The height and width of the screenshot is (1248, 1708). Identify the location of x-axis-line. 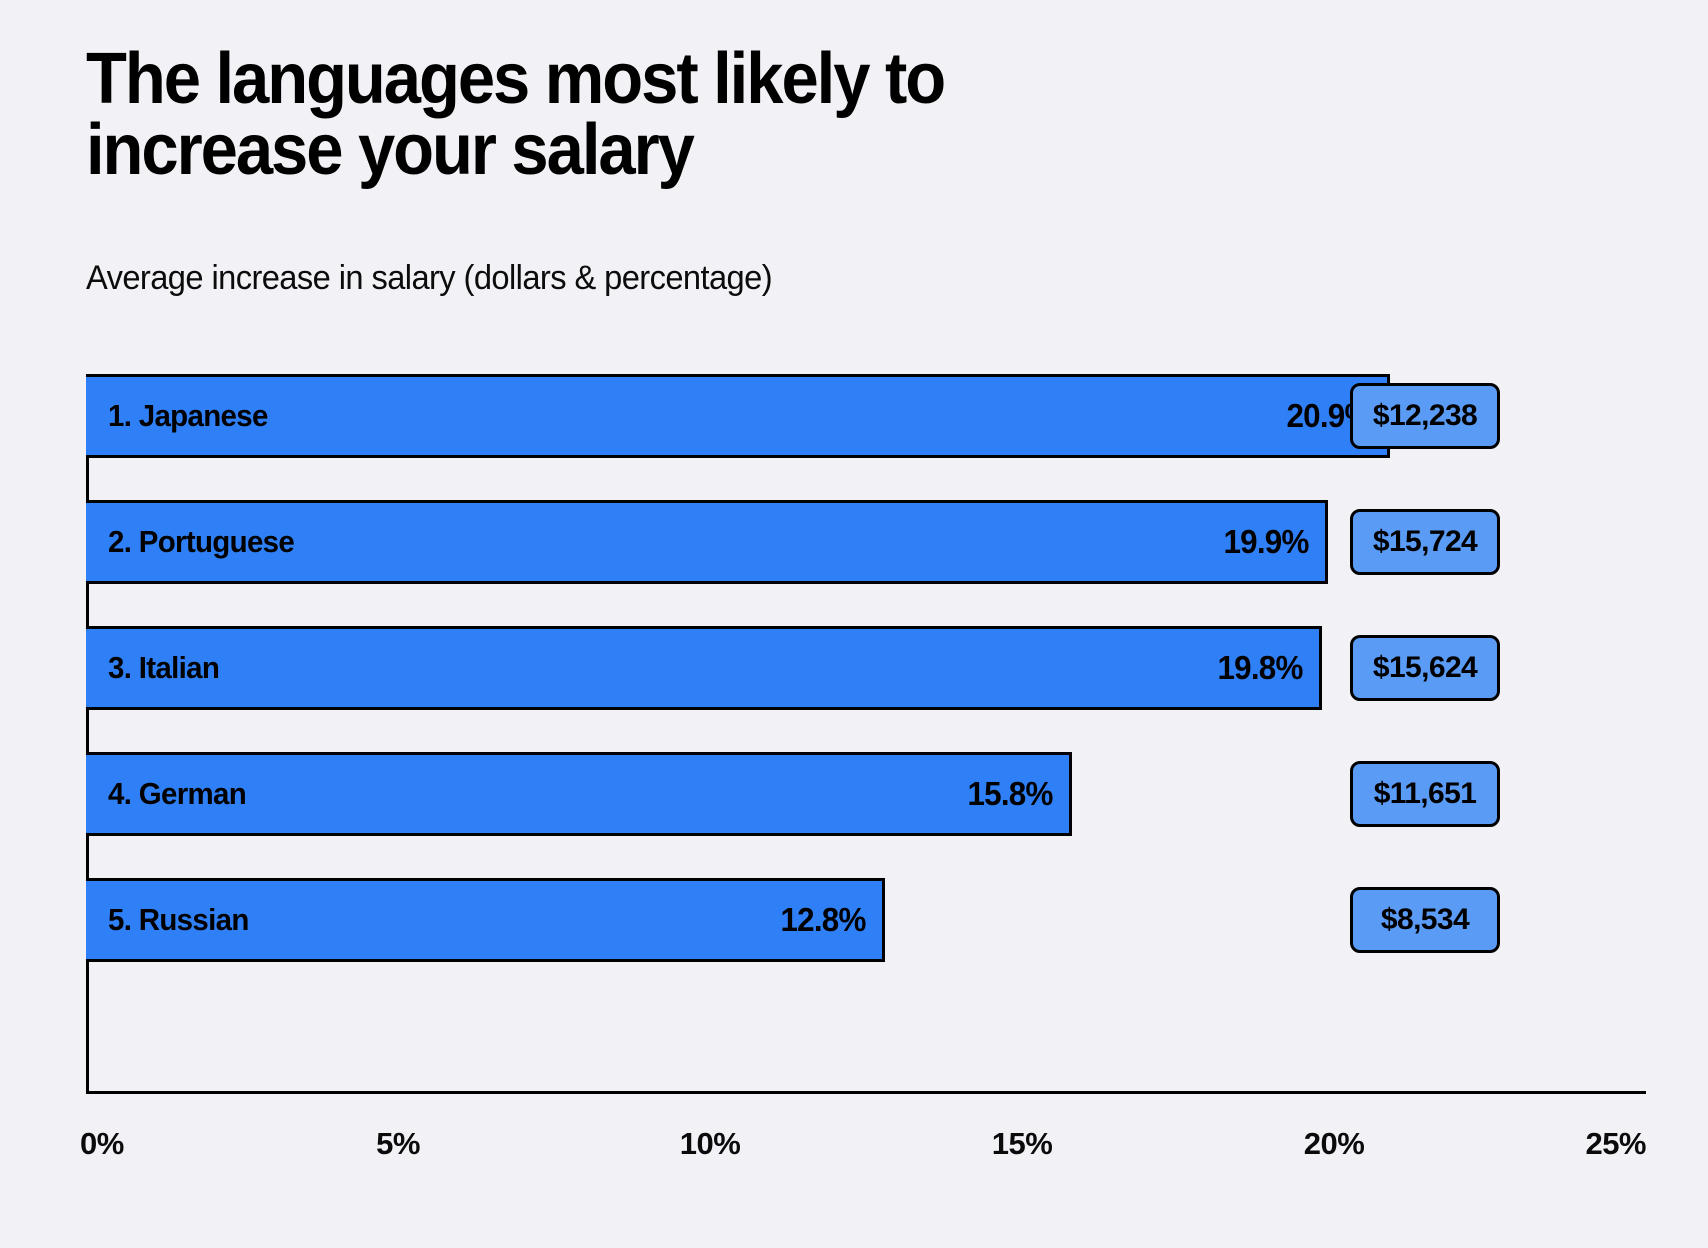
(866, 1092).